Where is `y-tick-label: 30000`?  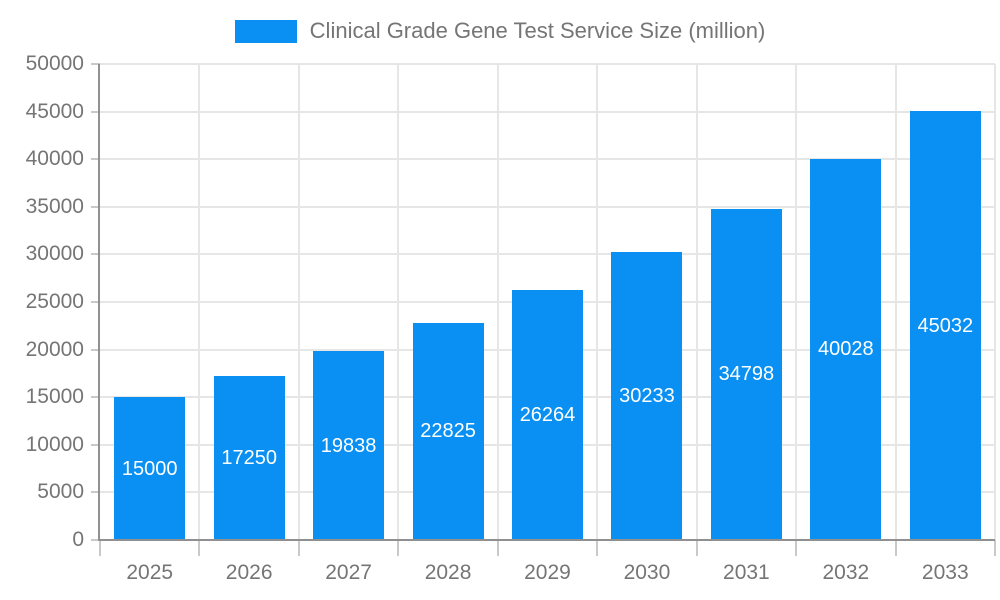 y-tick-label: 30000 is located at coordinates (54, 254).